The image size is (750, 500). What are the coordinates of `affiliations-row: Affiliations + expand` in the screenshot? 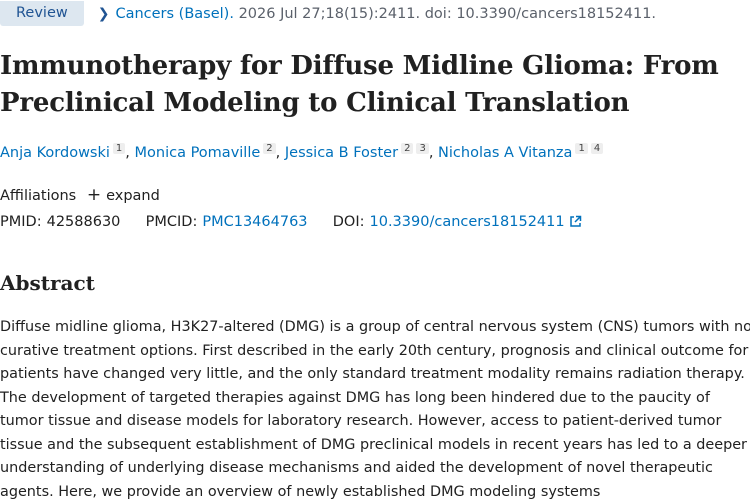 It's located at (80, 195).